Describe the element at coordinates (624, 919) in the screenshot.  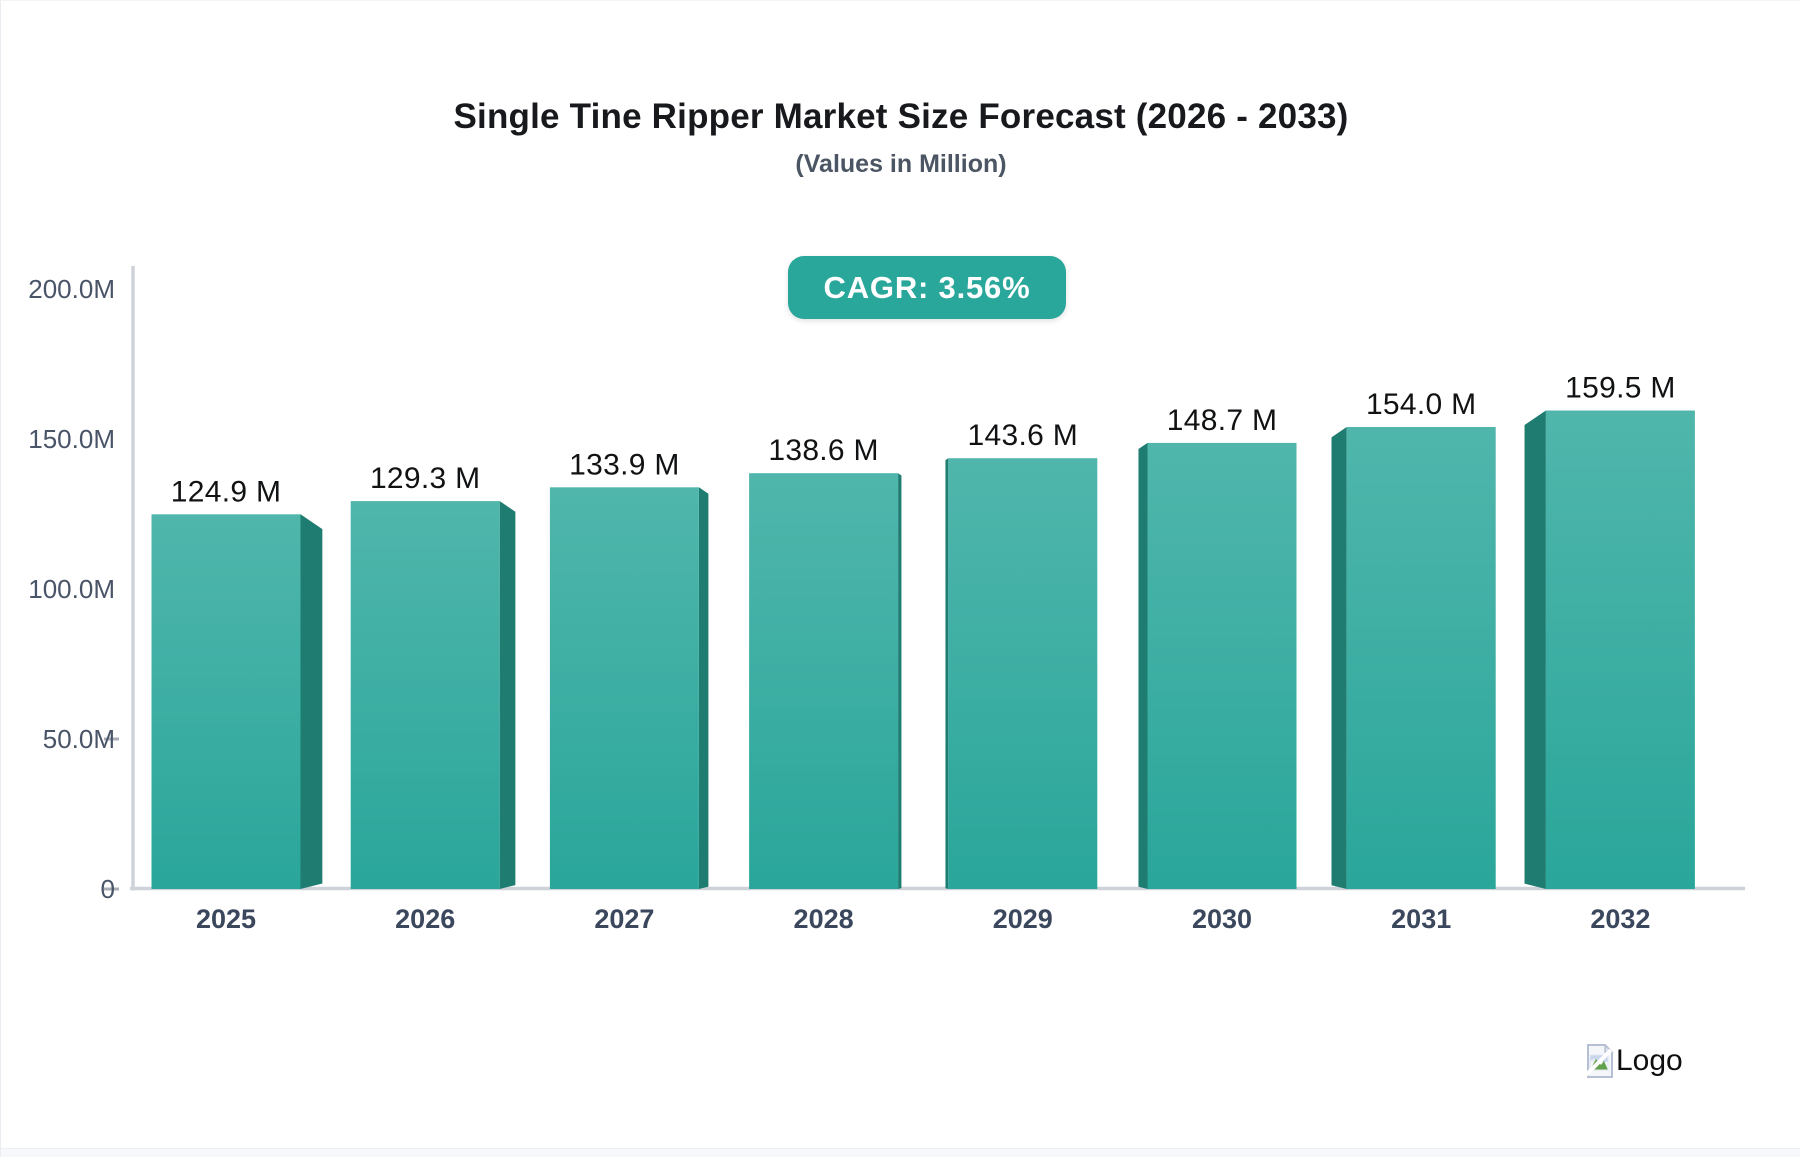
I see `x-category-label: 2027` at that location.